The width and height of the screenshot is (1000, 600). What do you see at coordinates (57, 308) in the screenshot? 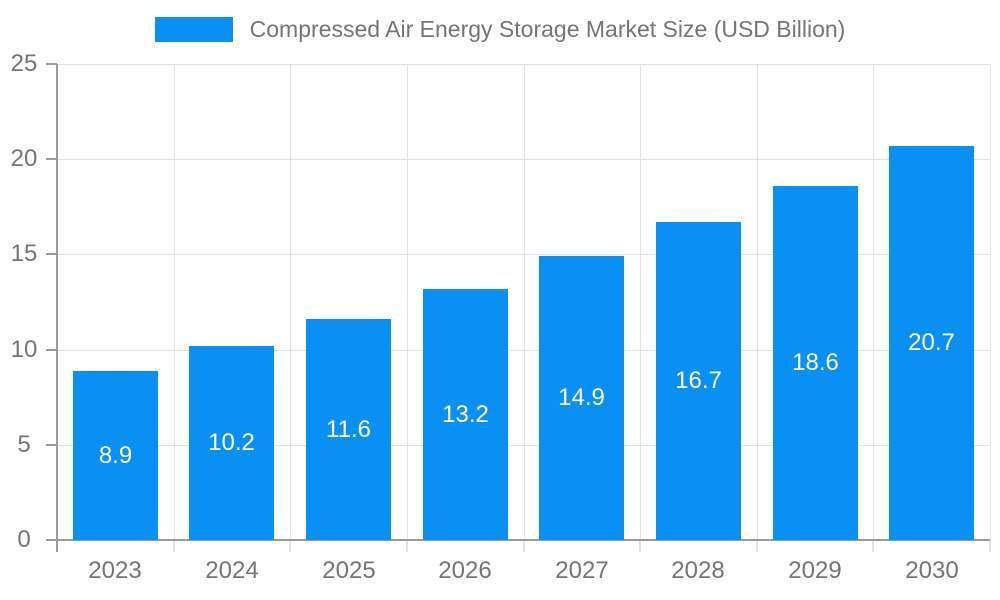
I see `y-axis-line` at bounding box center [57, 308].